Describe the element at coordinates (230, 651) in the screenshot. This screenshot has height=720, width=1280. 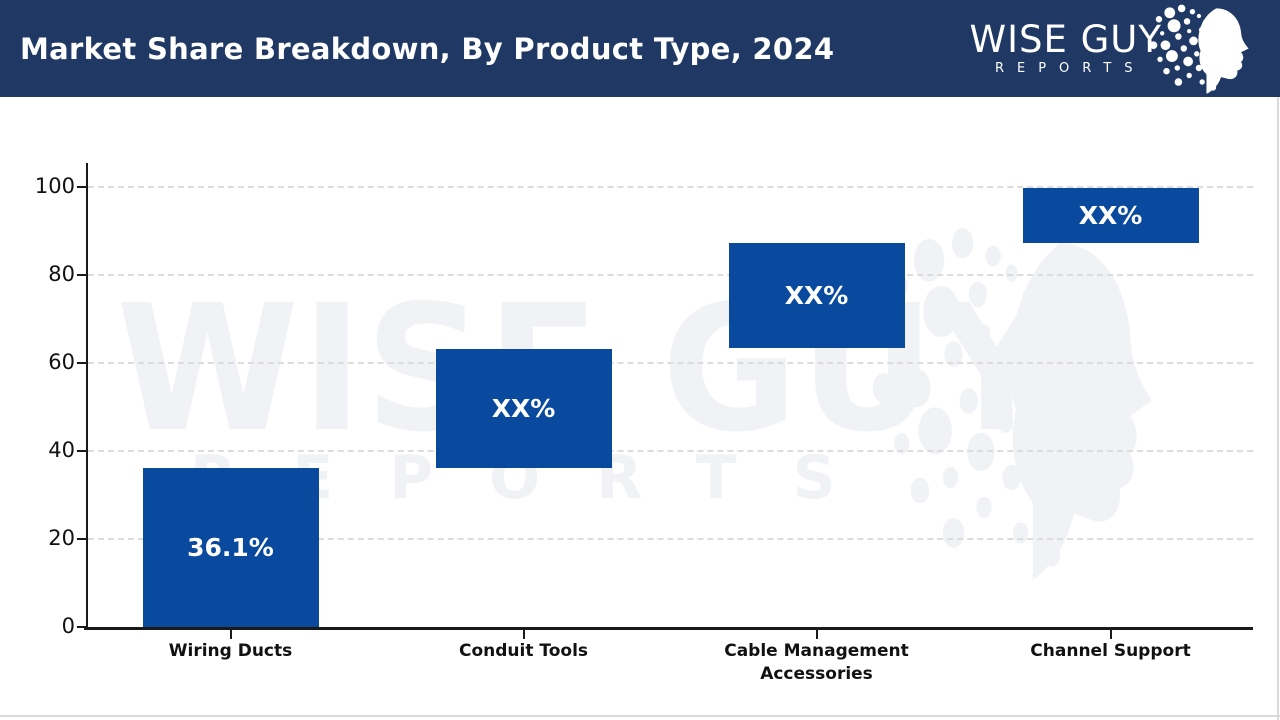
I see `x-axis-category-label: Wiring Ducts` at that location.